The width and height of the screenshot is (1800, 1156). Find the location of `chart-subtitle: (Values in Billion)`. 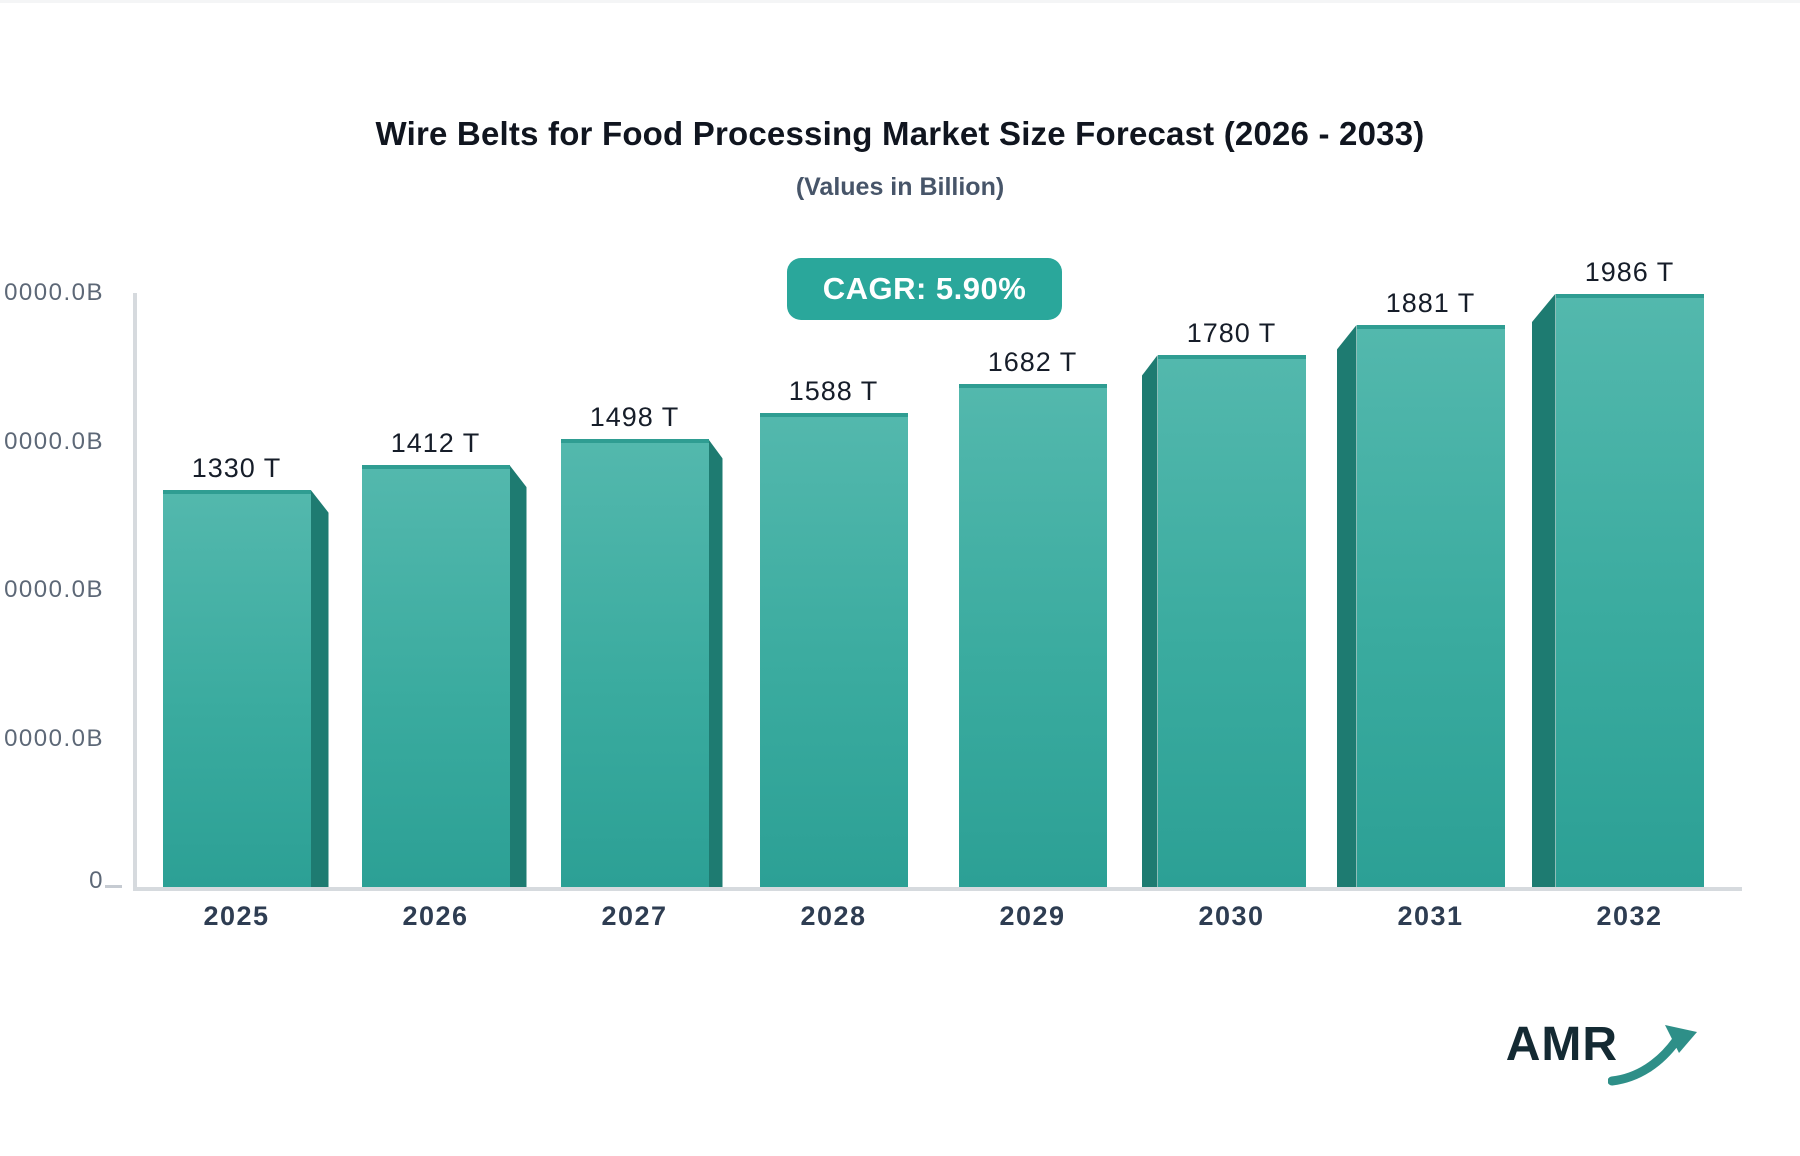

chart-subtitle: (Values in Billion) is located at coordinates (900, 187).